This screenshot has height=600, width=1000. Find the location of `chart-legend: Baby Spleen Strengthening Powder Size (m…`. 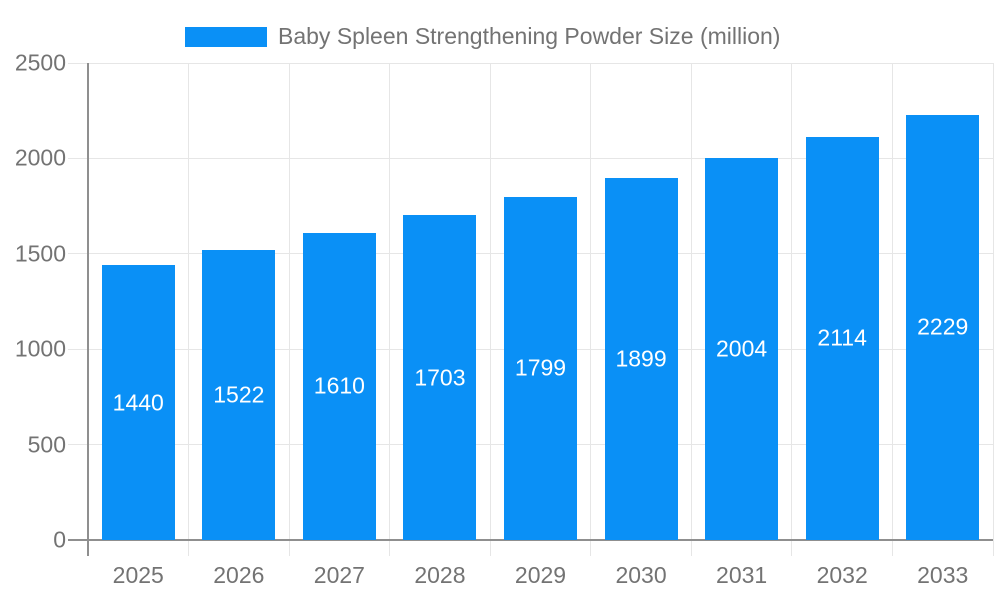

chart-legend: Baby Spleen Strengthening Powder Size (m… is located at coordinates (482, 36).